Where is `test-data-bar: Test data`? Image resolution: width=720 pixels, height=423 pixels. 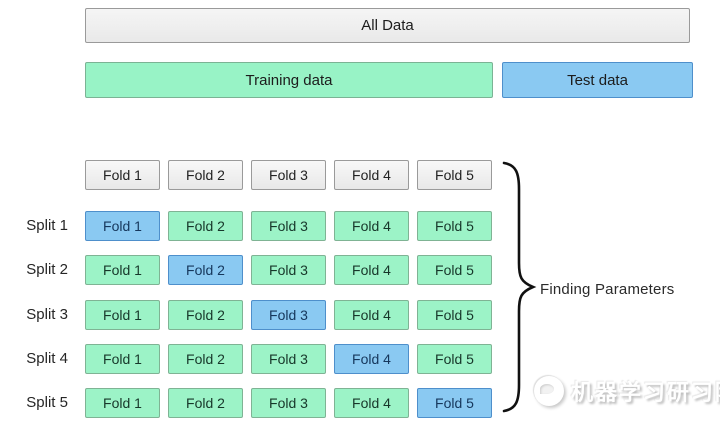
test-data-bar: Test data is located at coordinates (597, 80).